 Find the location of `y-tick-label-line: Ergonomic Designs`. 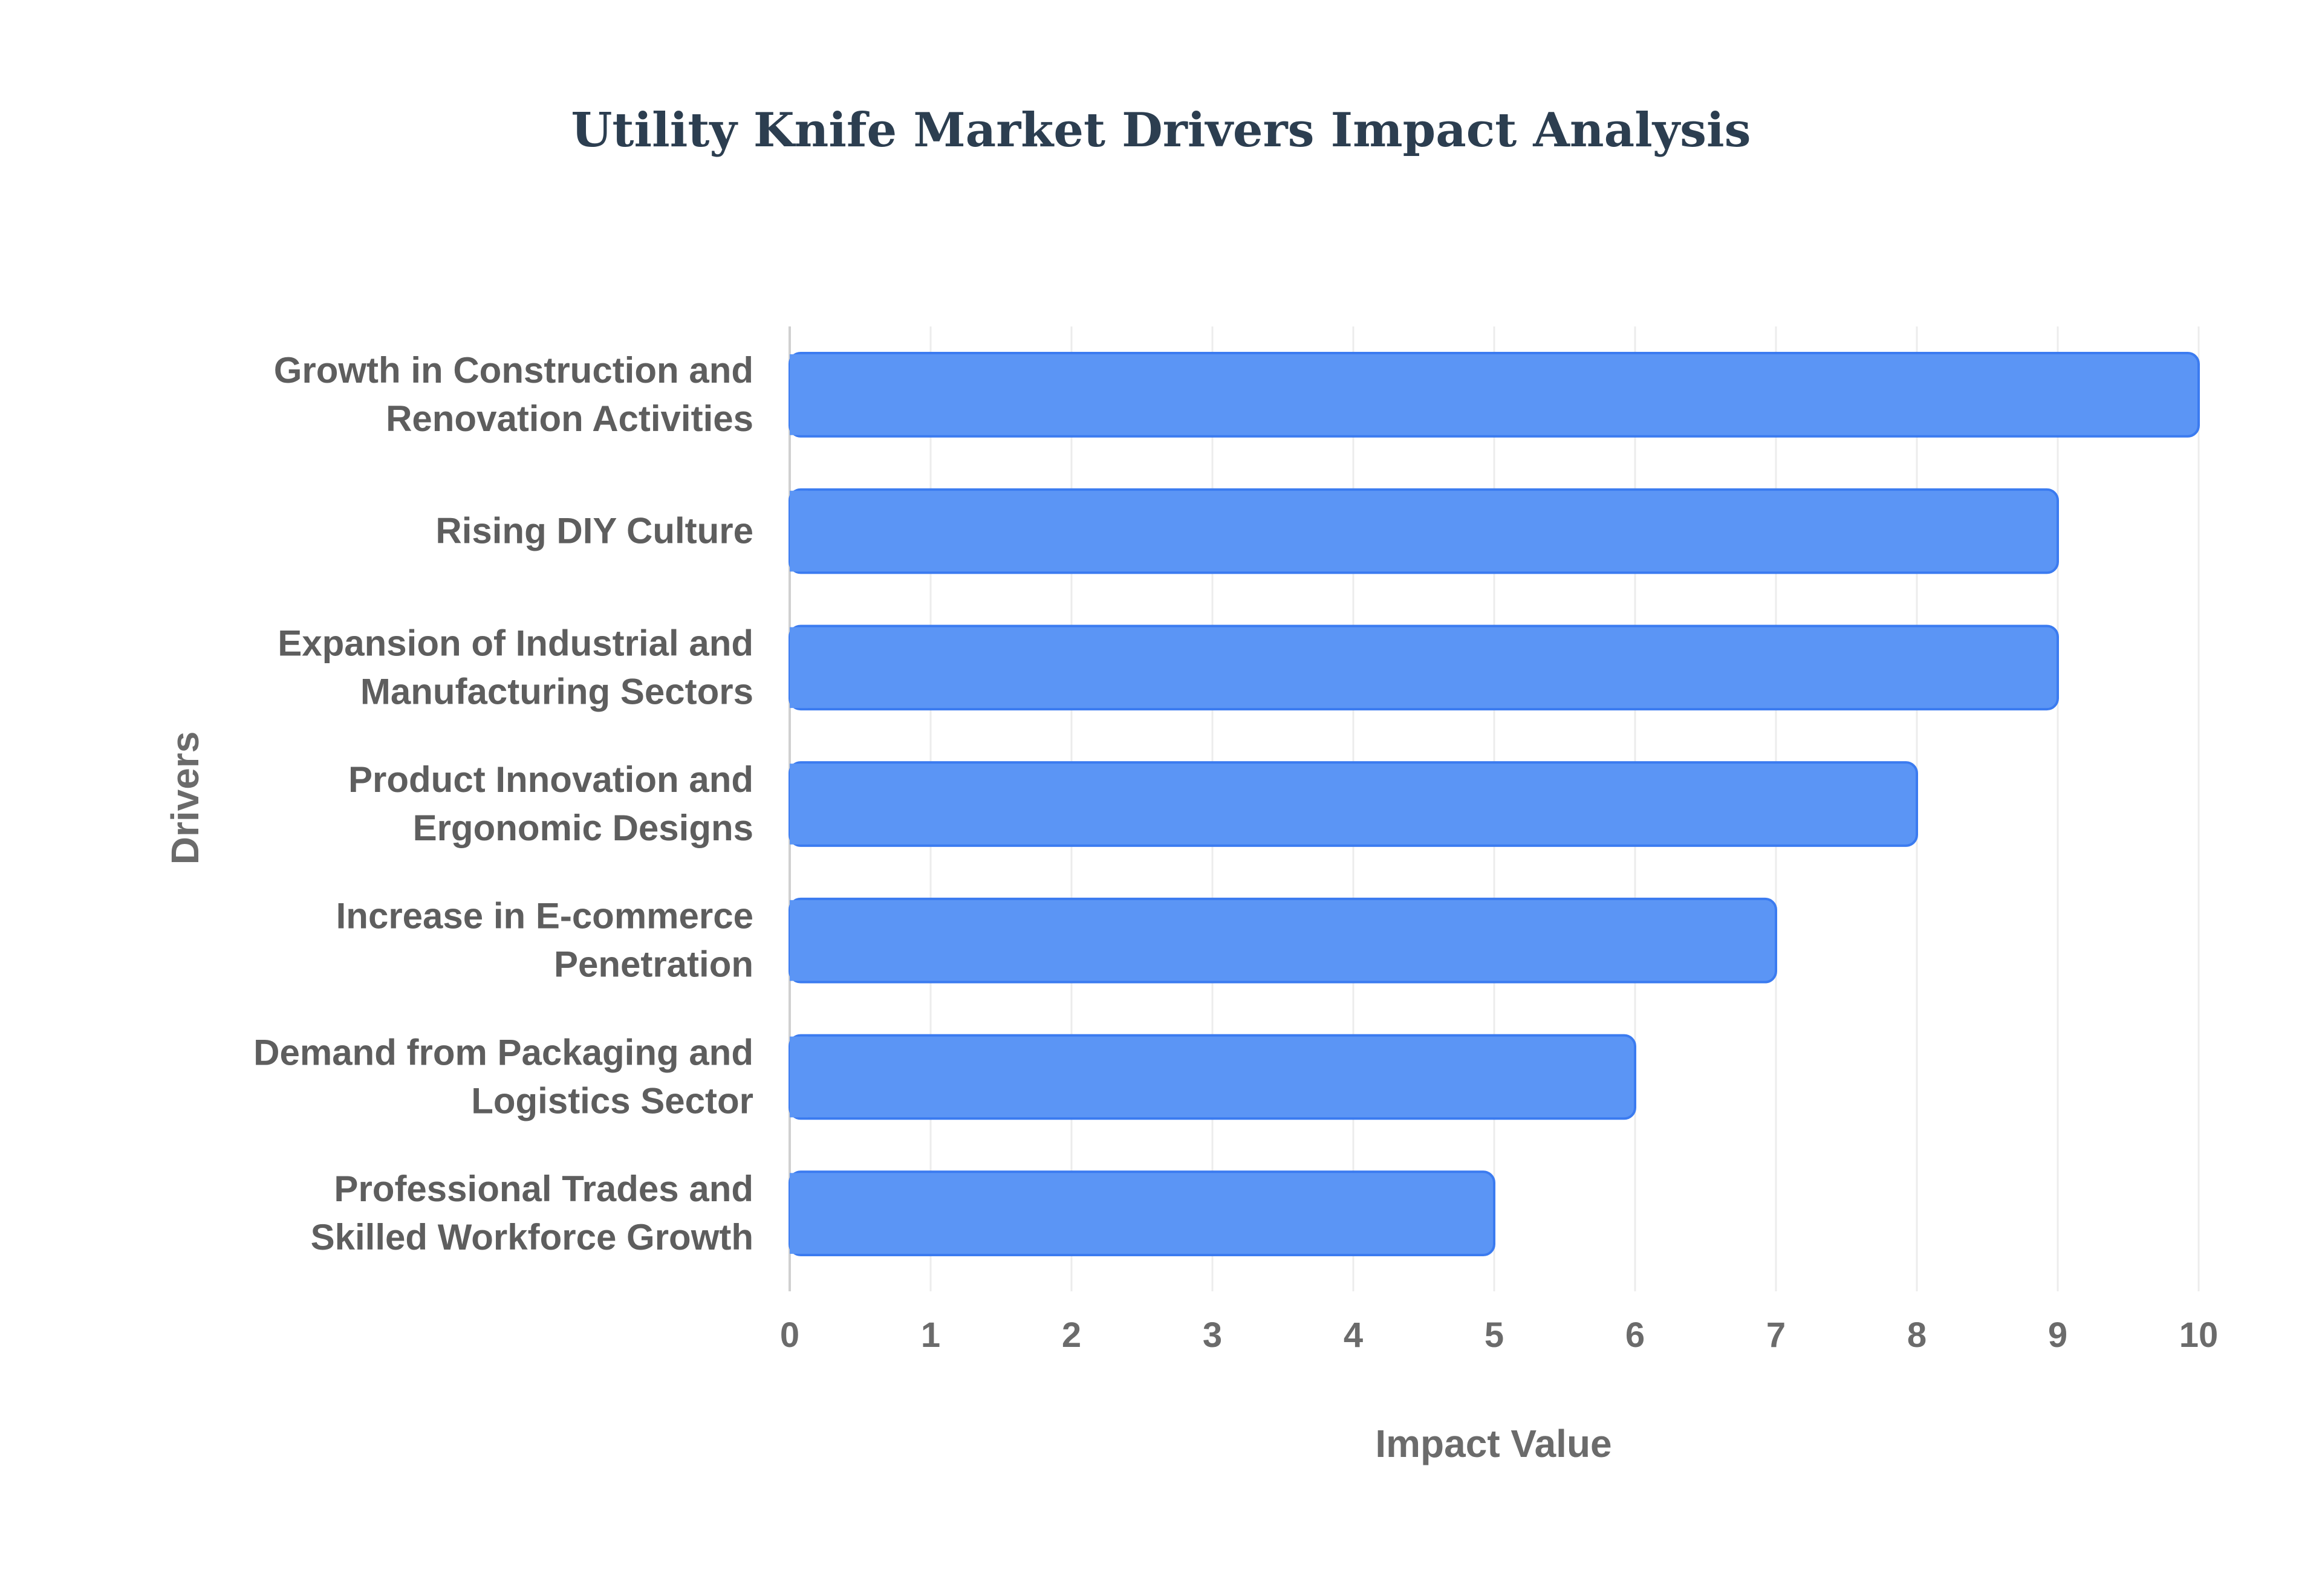

y-tick-label-line: Ergonomic Designs is located at coordinates (583, 828).